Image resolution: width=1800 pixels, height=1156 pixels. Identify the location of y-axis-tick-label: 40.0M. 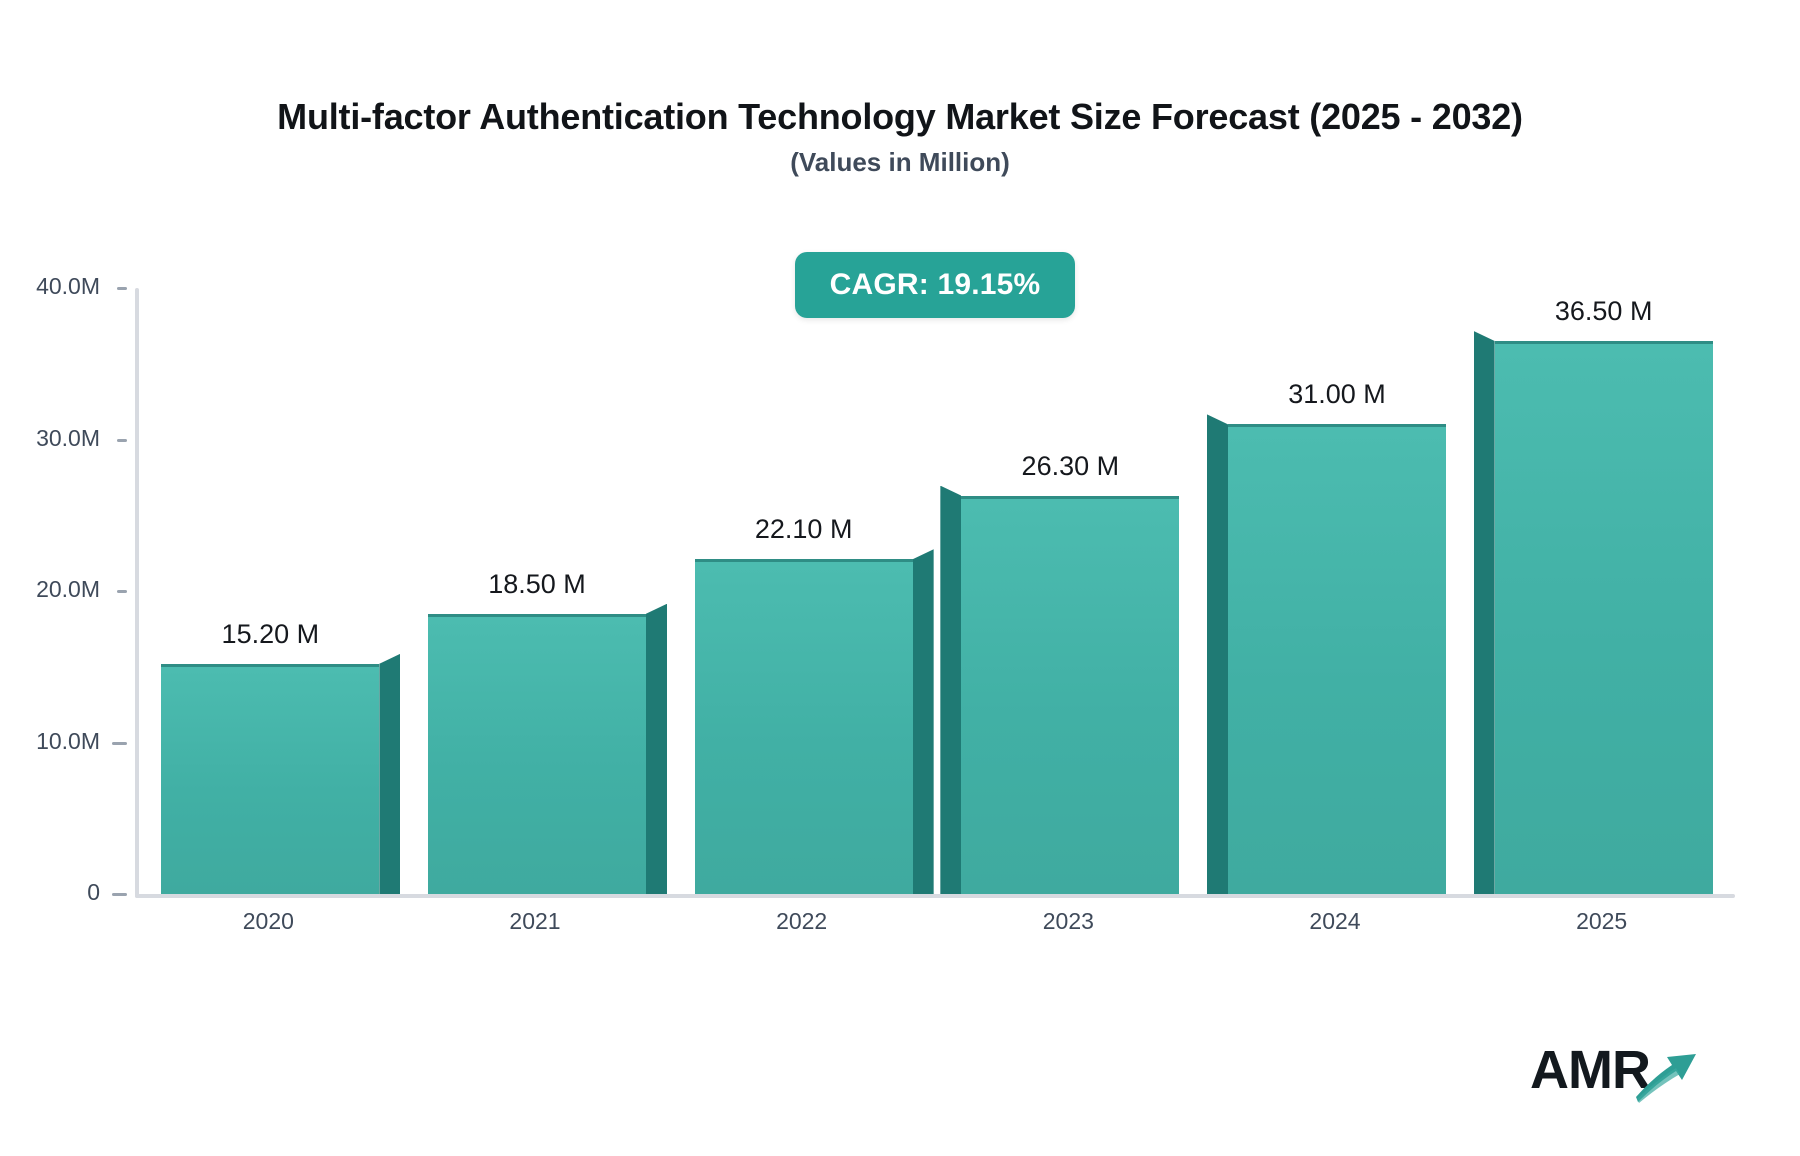
(68, 286).